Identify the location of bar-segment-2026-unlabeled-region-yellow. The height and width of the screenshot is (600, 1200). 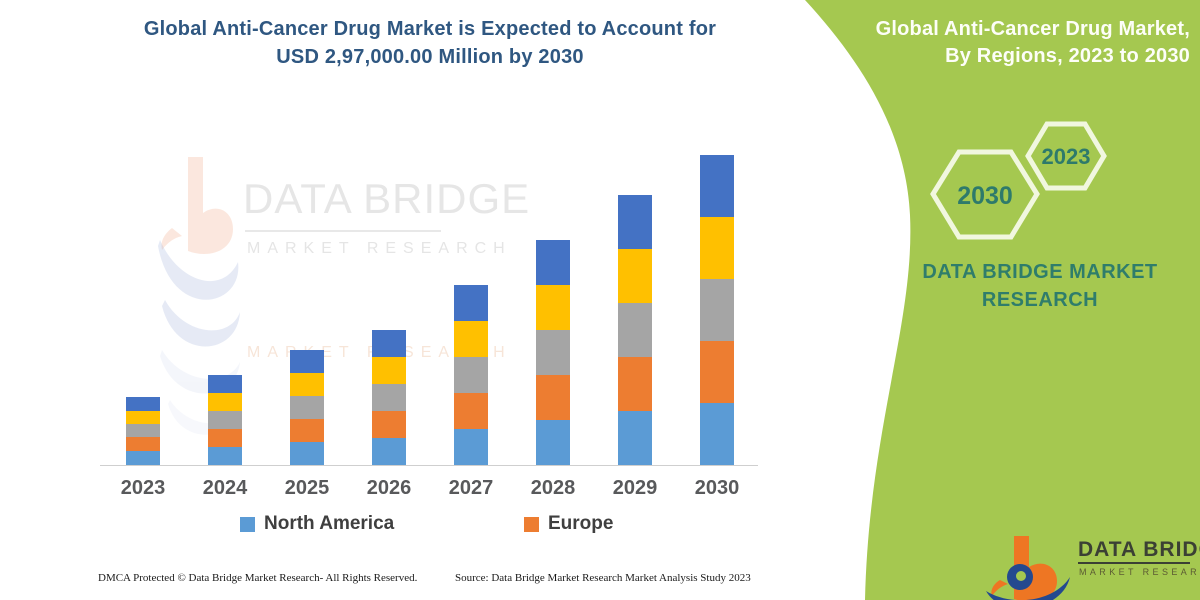
(389, 370).